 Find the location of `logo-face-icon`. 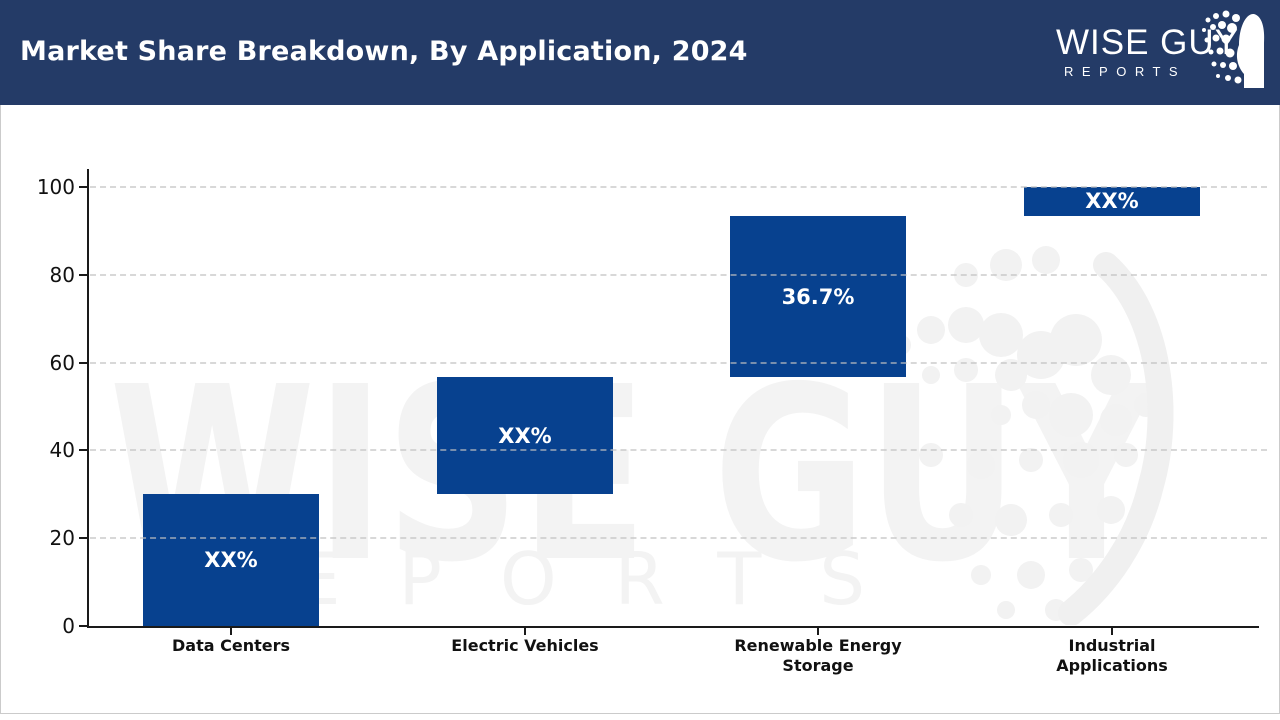

logo-face-icon is located at coordinates (1250, 51).